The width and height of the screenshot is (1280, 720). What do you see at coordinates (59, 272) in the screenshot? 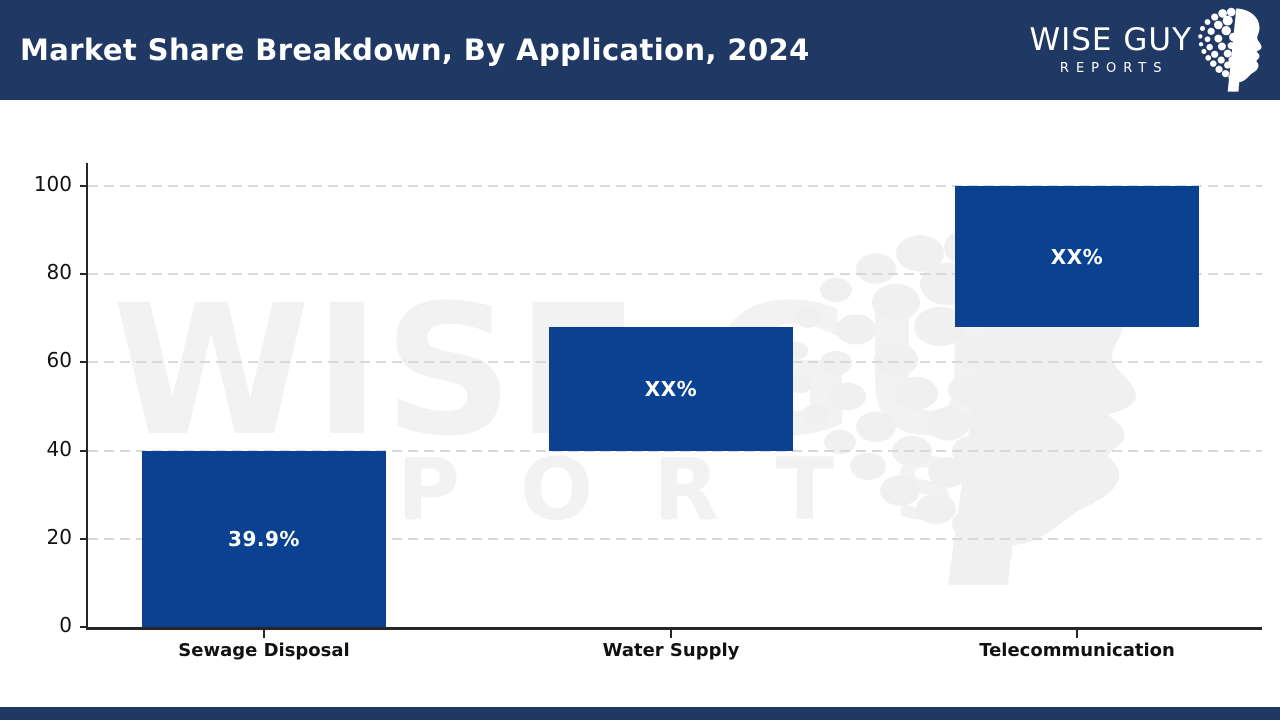
I see `y-tick-label: 80` at bounding box center [59, 272].